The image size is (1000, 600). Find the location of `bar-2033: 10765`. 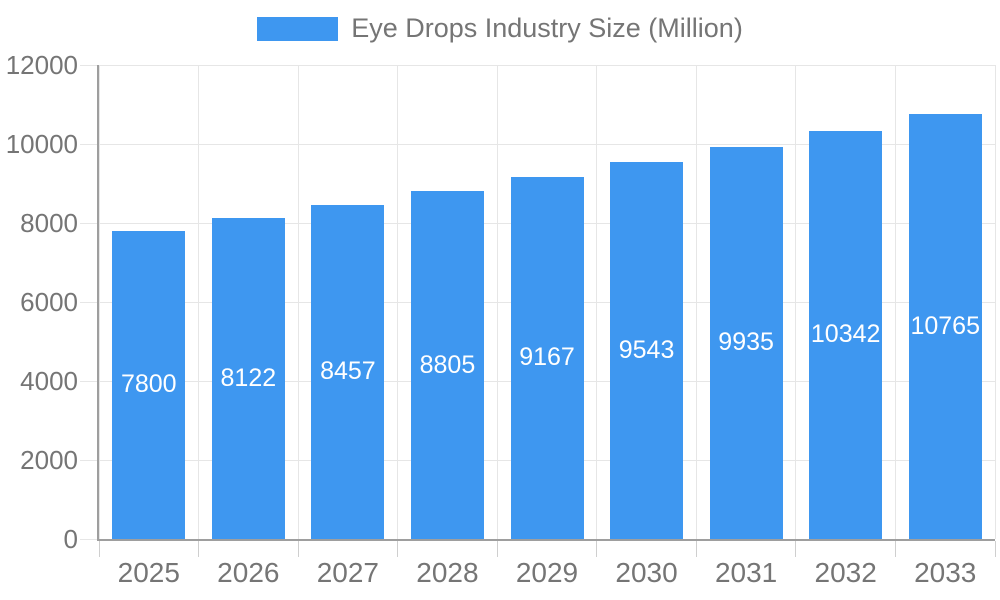

bar-2033: 10765 is located at coordinates (945, 326).